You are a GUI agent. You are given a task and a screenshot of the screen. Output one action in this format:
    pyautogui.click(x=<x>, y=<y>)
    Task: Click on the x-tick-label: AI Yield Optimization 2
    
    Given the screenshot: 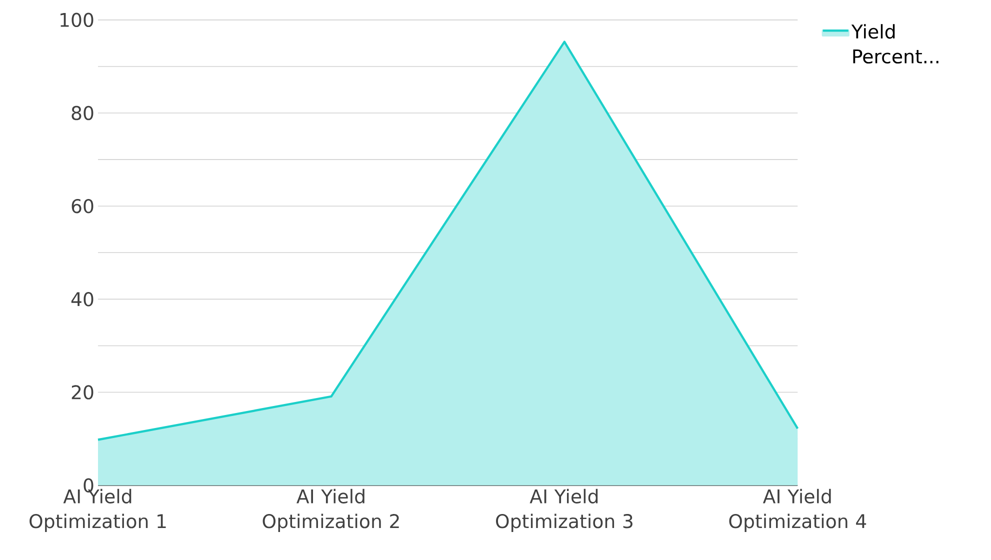 What is the action you would take?
    pyautogui.click(x=330, y=510)
    